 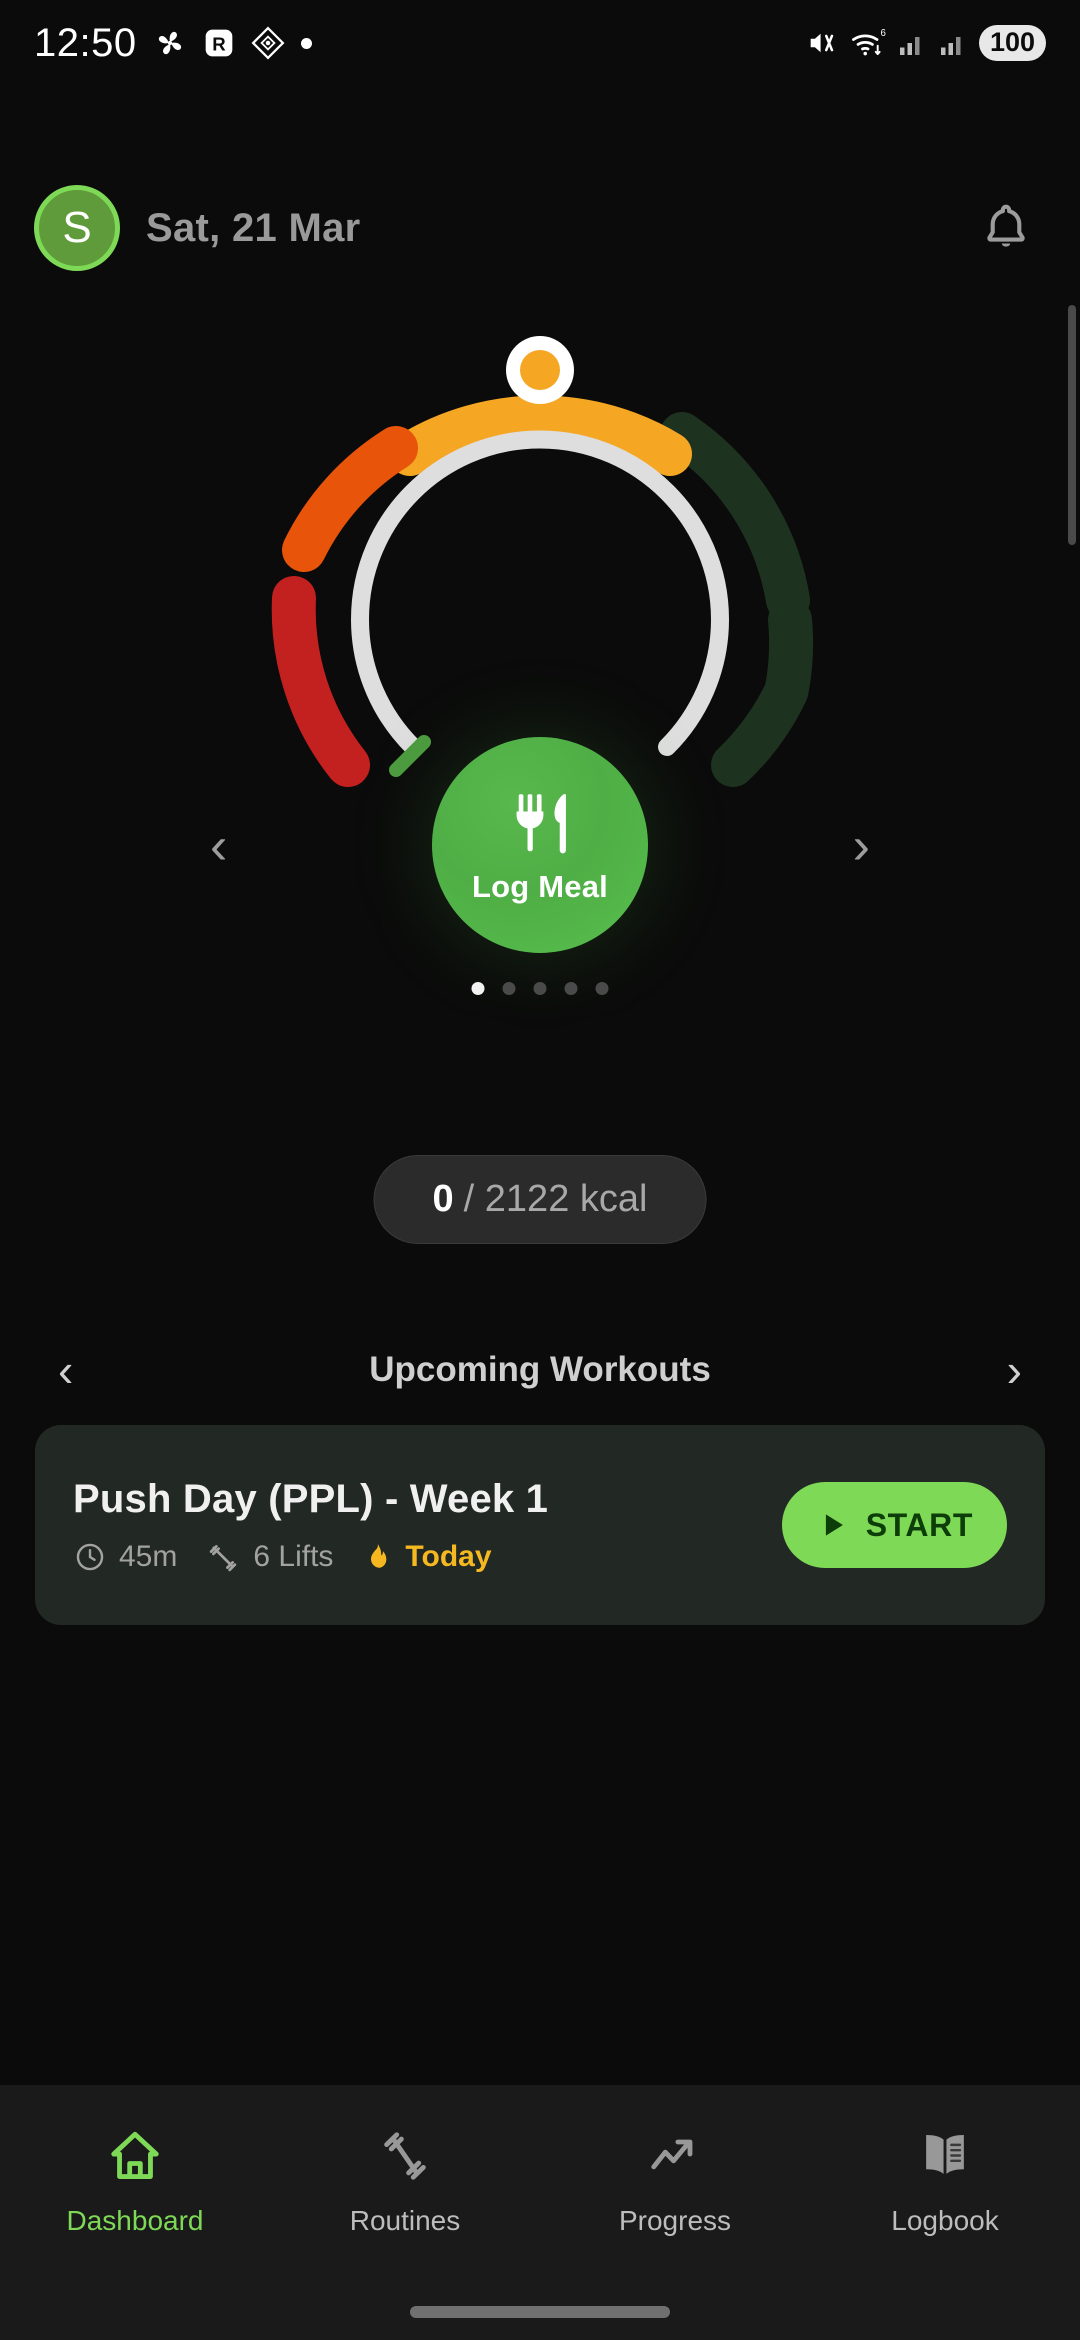 What do you see at coordinates (306, 43) in the screenshot?
I see `dot-icon` at bounding box center [306, 43].